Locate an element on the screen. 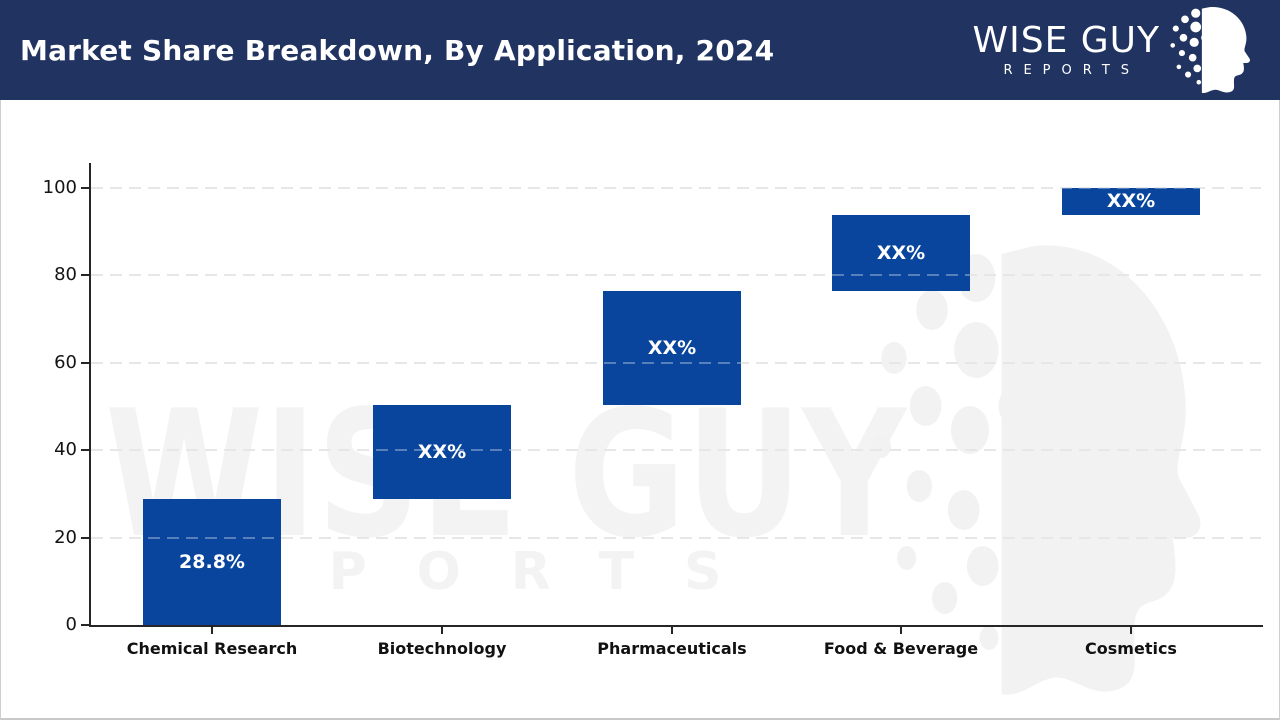  y-axis-tick-label: 100 is located at coordinates (59, 187).